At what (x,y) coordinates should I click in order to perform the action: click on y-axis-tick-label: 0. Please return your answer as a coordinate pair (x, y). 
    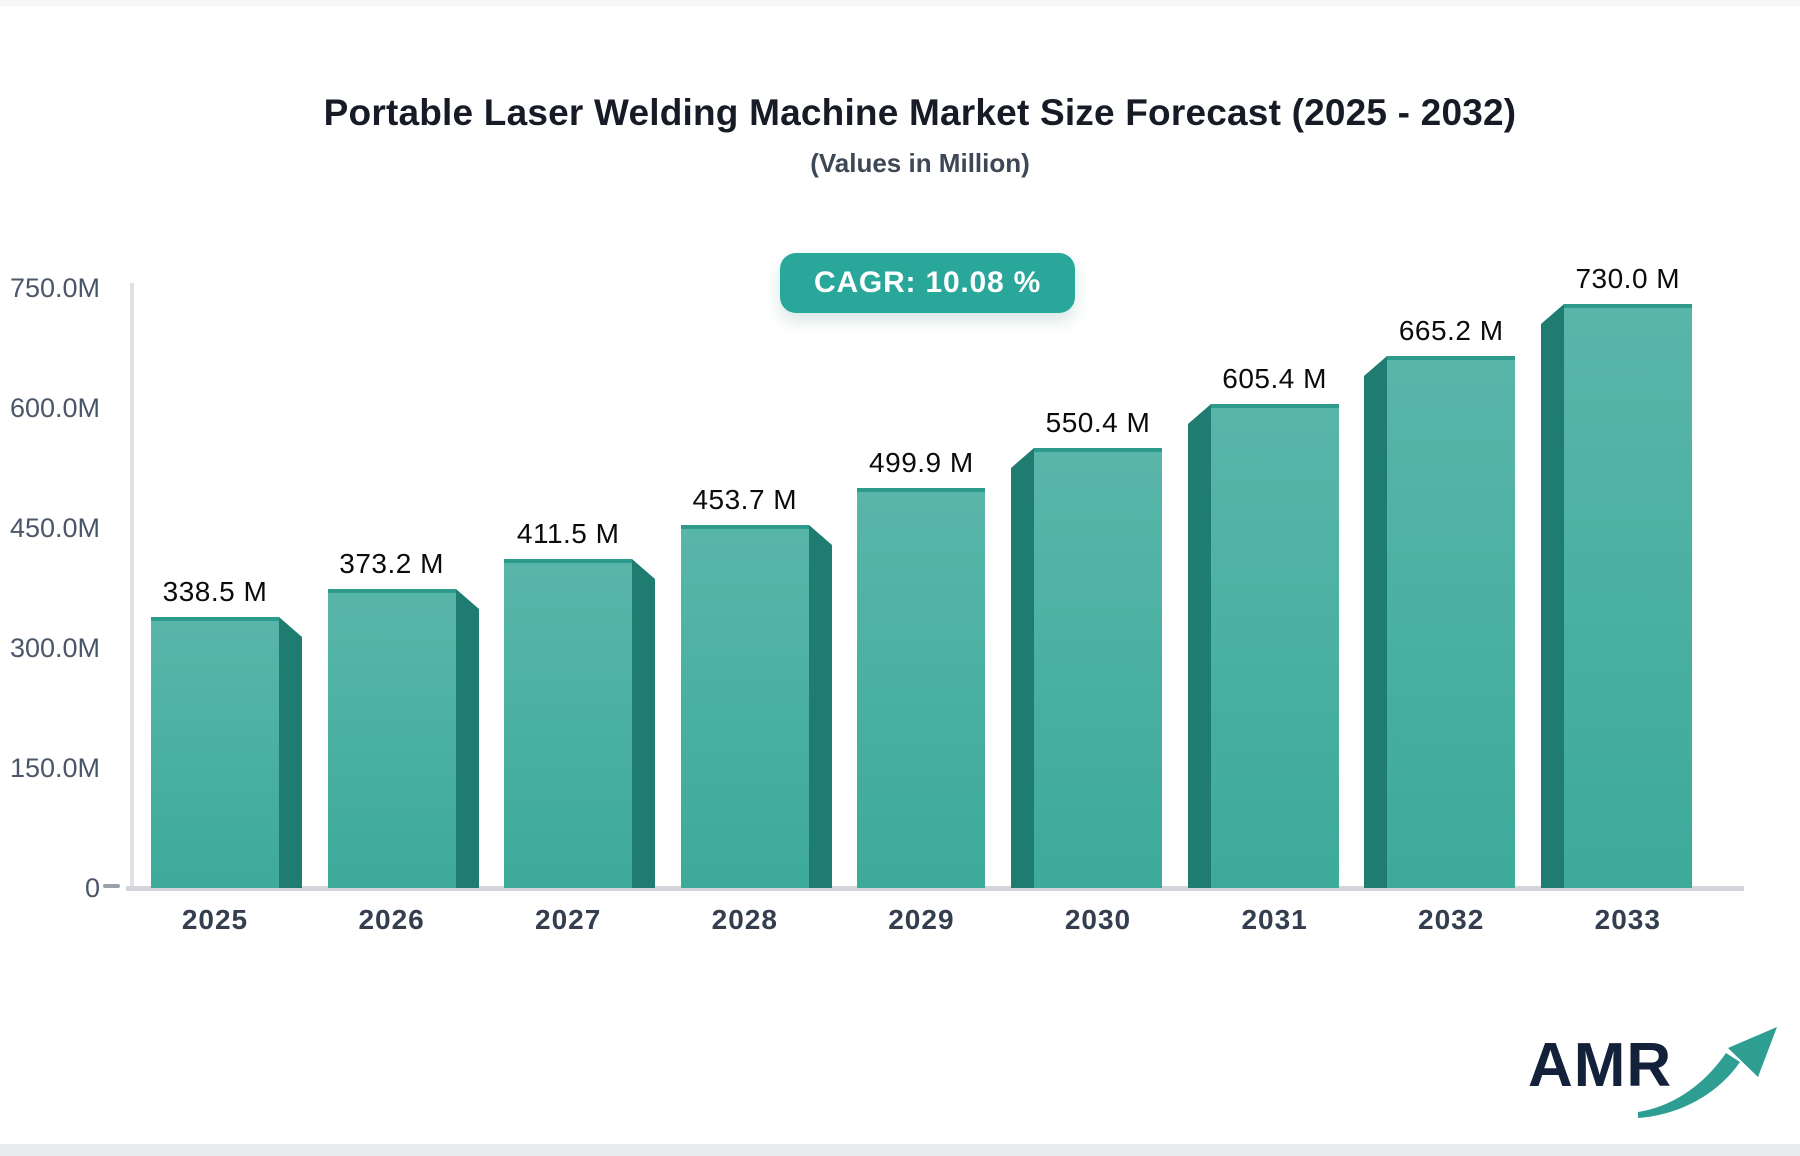
    Looking at the image, I should click on (92, 888).